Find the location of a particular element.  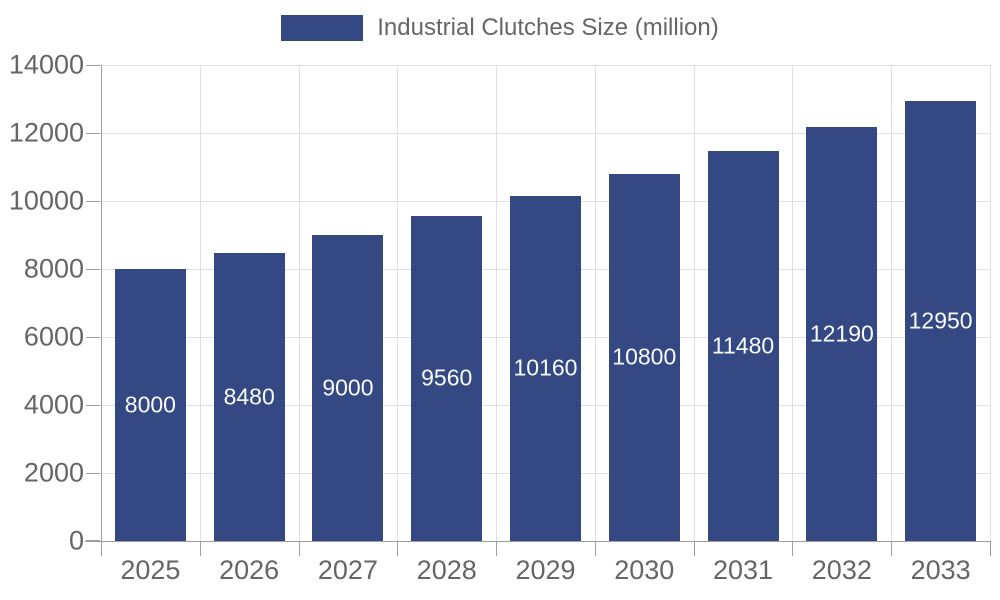

x-tick-label: 2027 is located at coordinates (347, 570).